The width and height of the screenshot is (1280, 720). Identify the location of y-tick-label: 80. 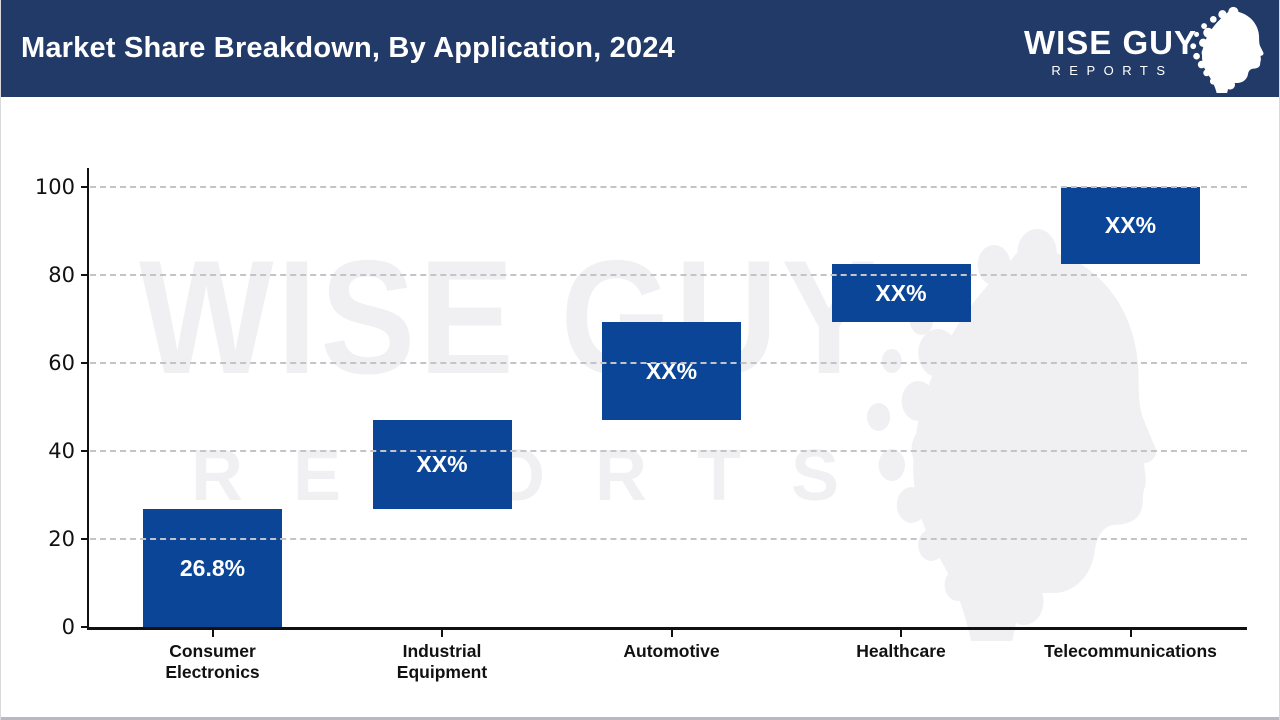
(61, 275).